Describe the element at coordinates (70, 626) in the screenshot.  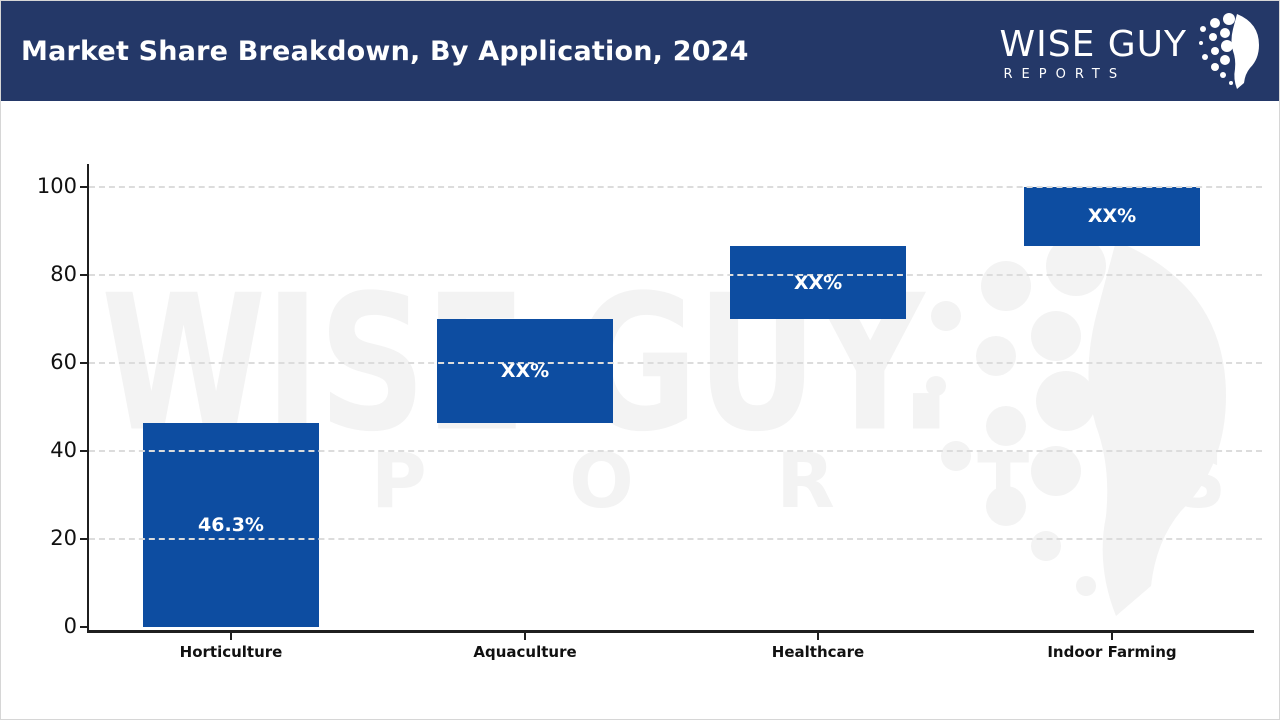
I see `y-tick-label: 0` at that location.